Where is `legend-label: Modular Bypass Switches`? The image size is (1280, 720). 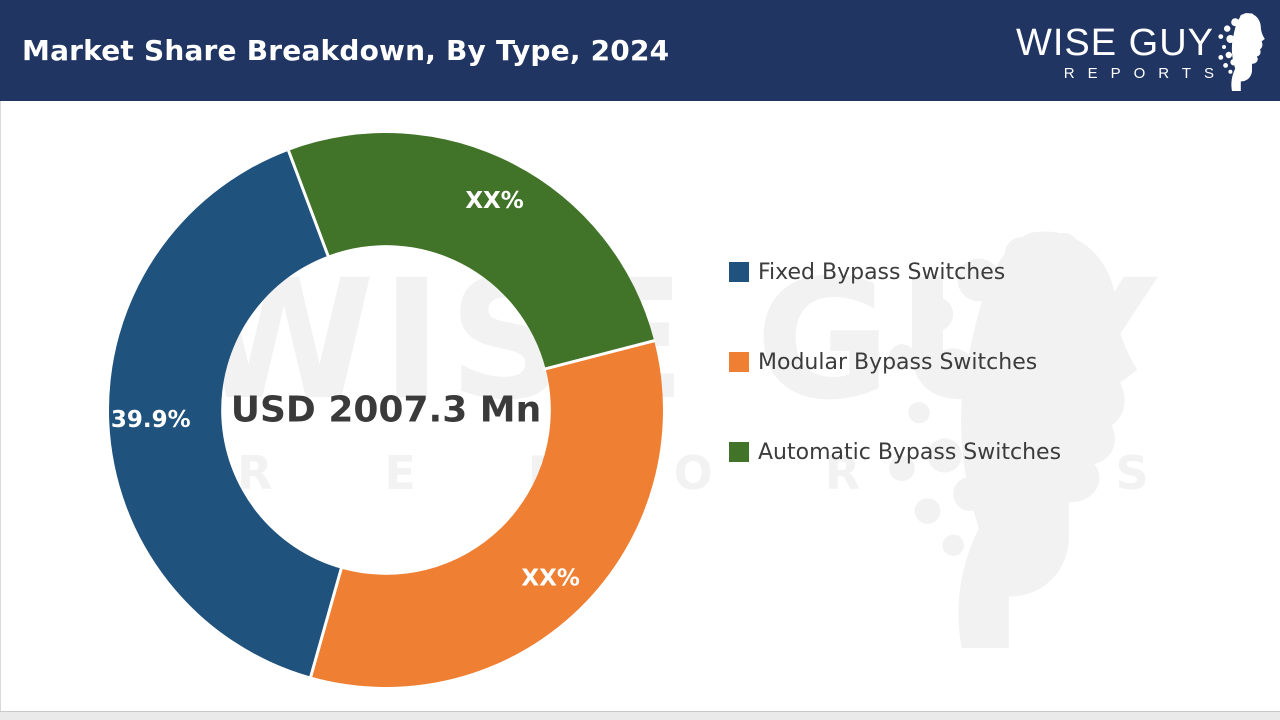
legend-label: Modular Bypass Switches is located at coordinates (898, 362).